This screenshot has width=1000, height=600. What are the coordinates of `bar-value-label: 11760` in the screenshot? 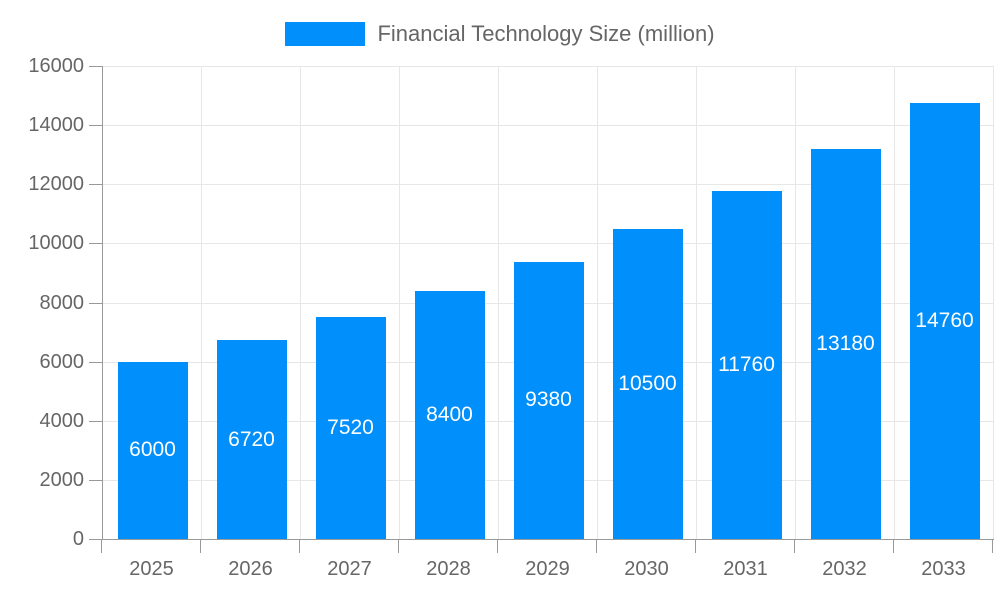 It's located at (746, 365).